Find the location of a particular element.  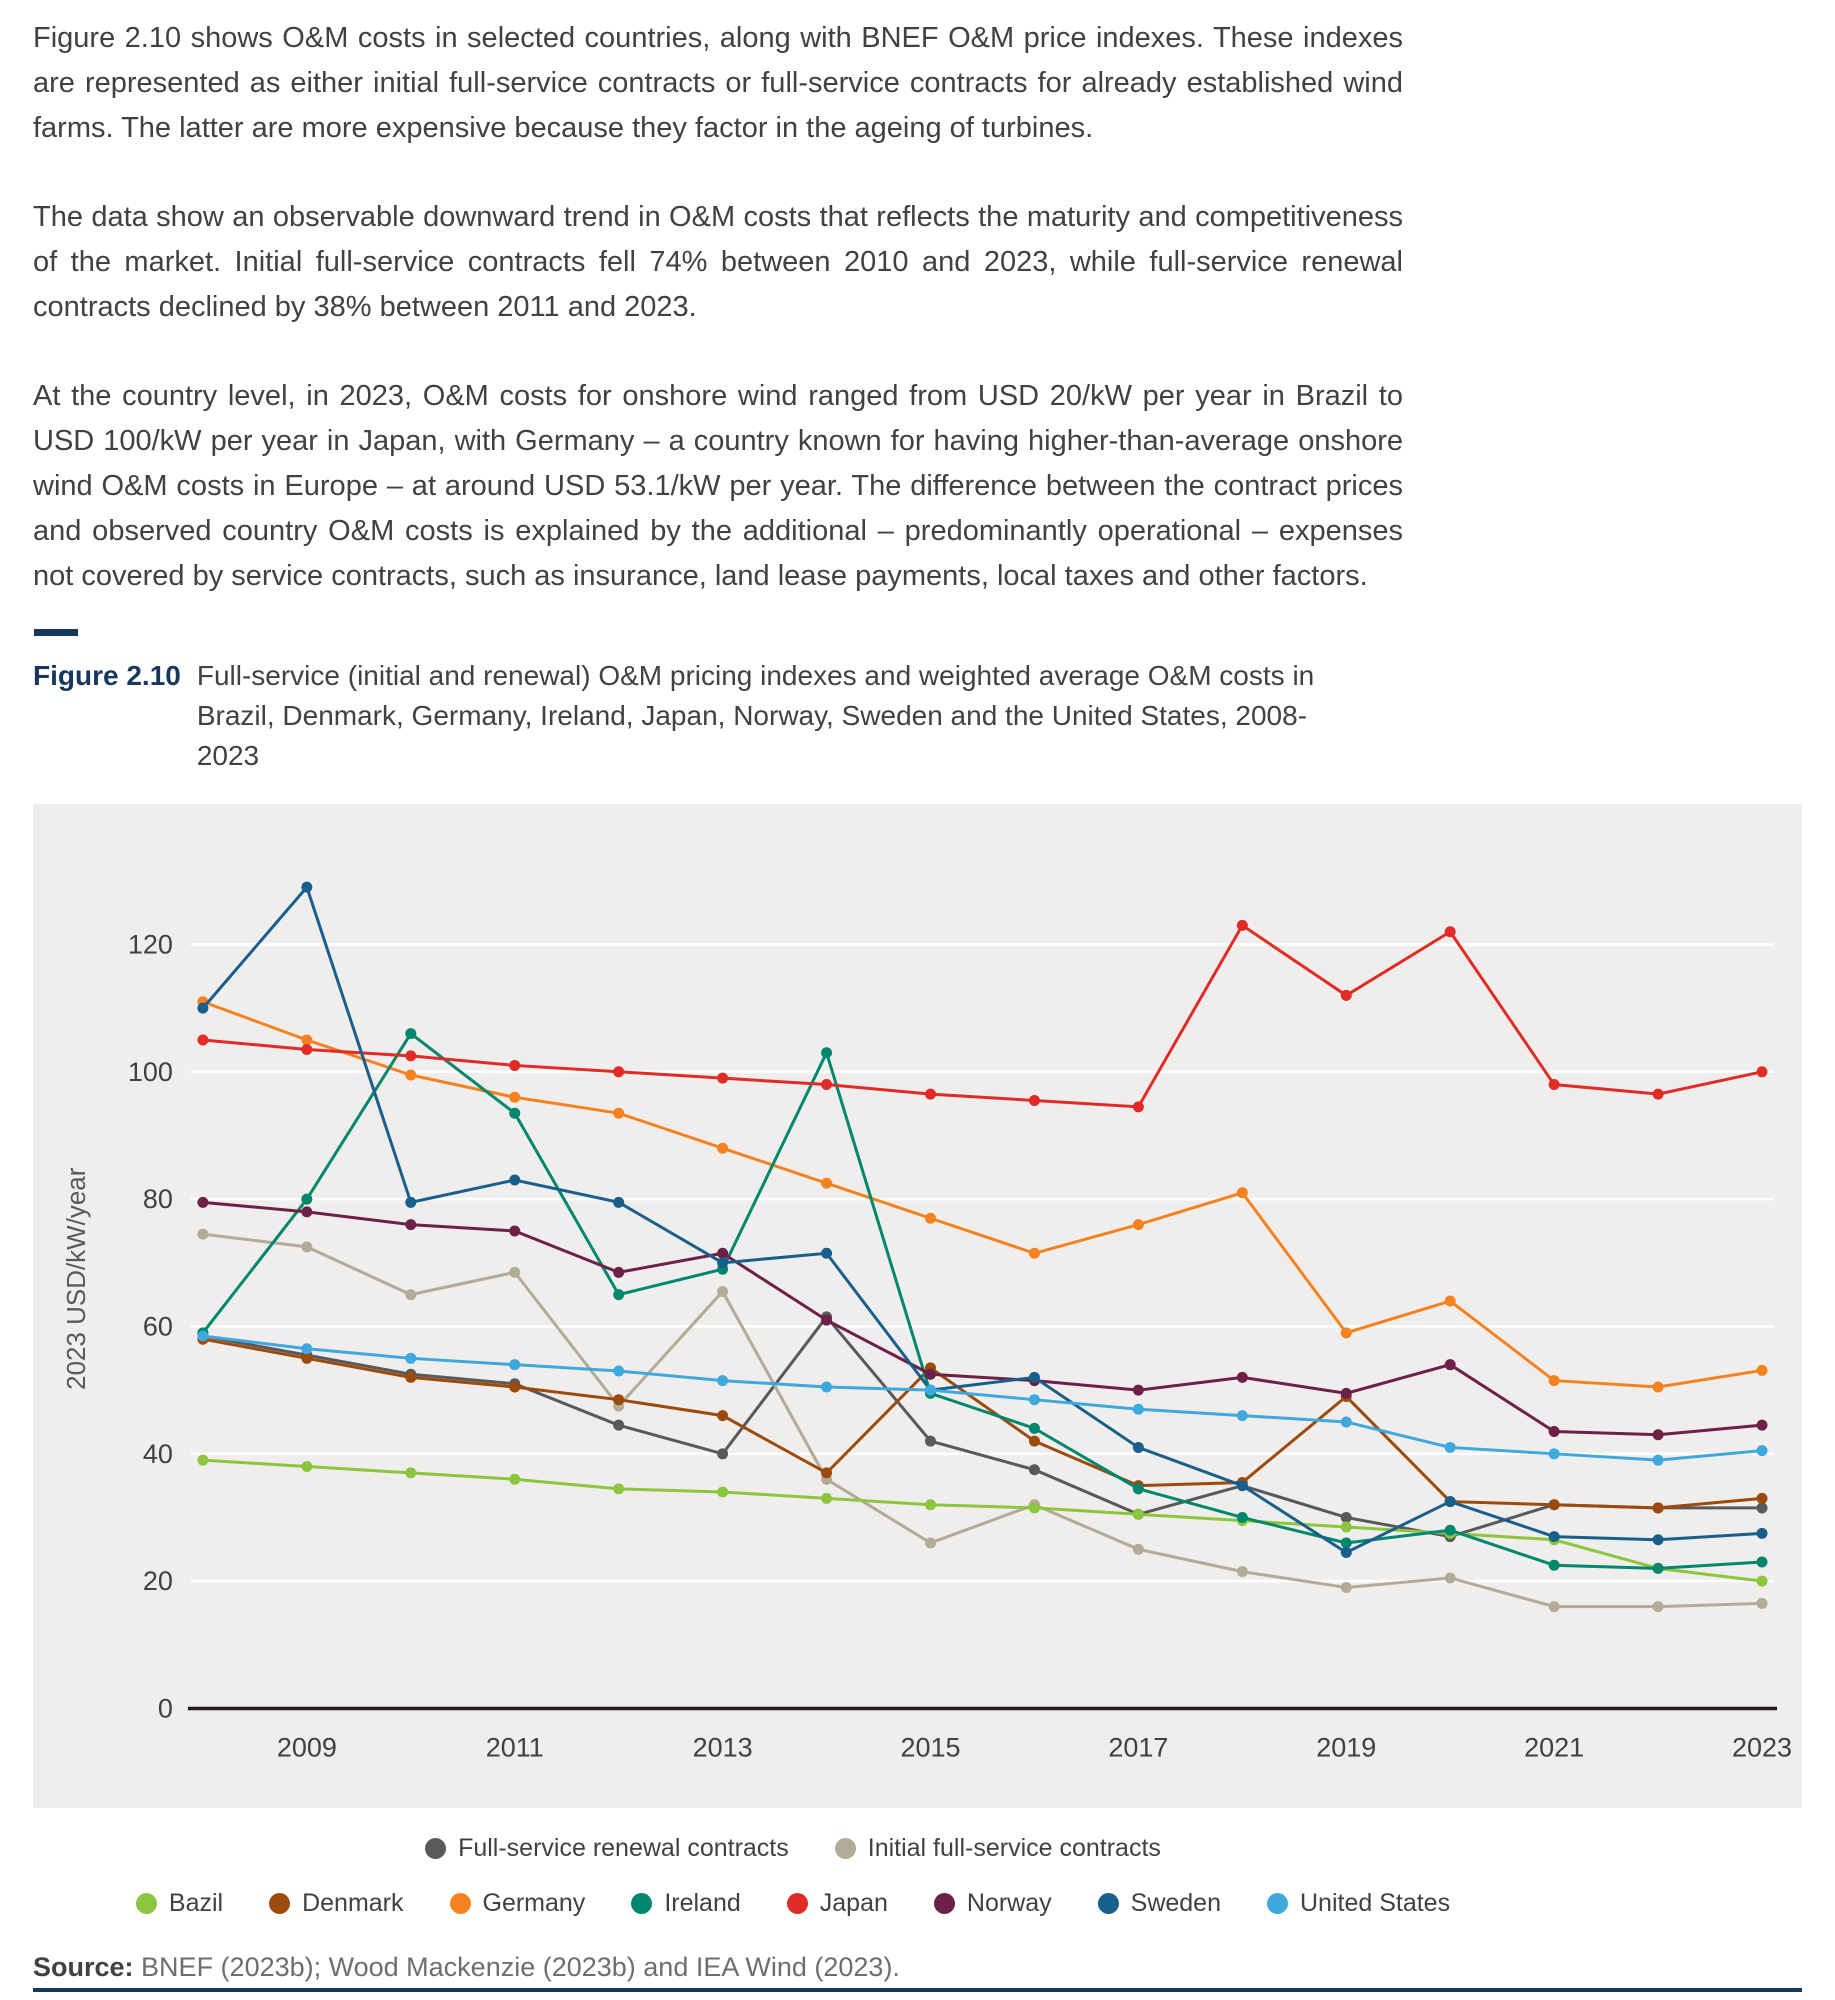

legend-item: Full-service renewal contracts is located at coordinates (607, 1848).